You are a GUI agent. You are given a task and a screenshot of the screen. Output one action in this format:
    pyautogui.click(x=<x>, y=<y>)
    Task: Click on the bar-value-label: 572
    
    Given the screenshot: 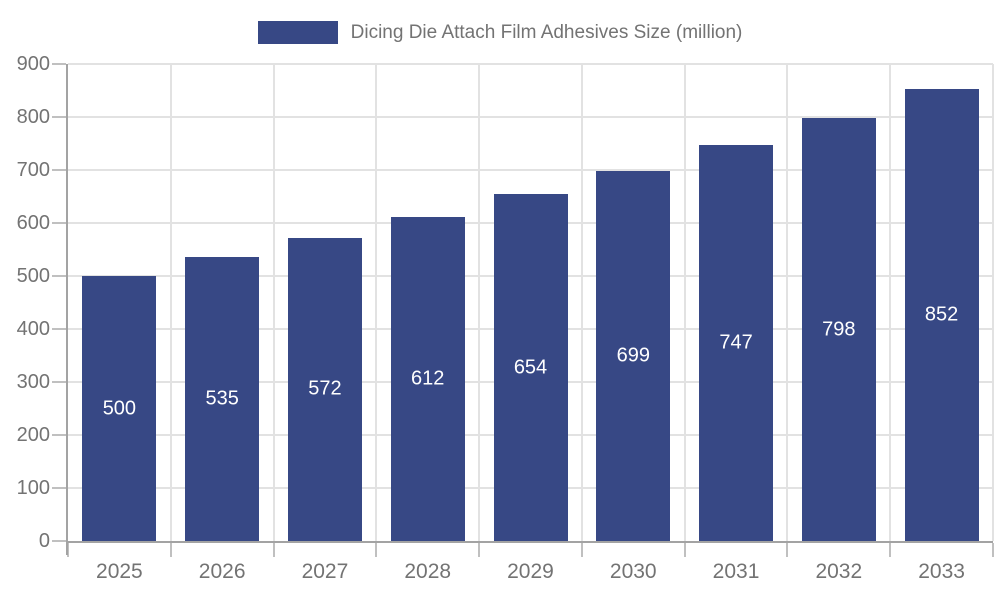 What is the action you would take?
    pyautogui.click(x=325, y=388)
    